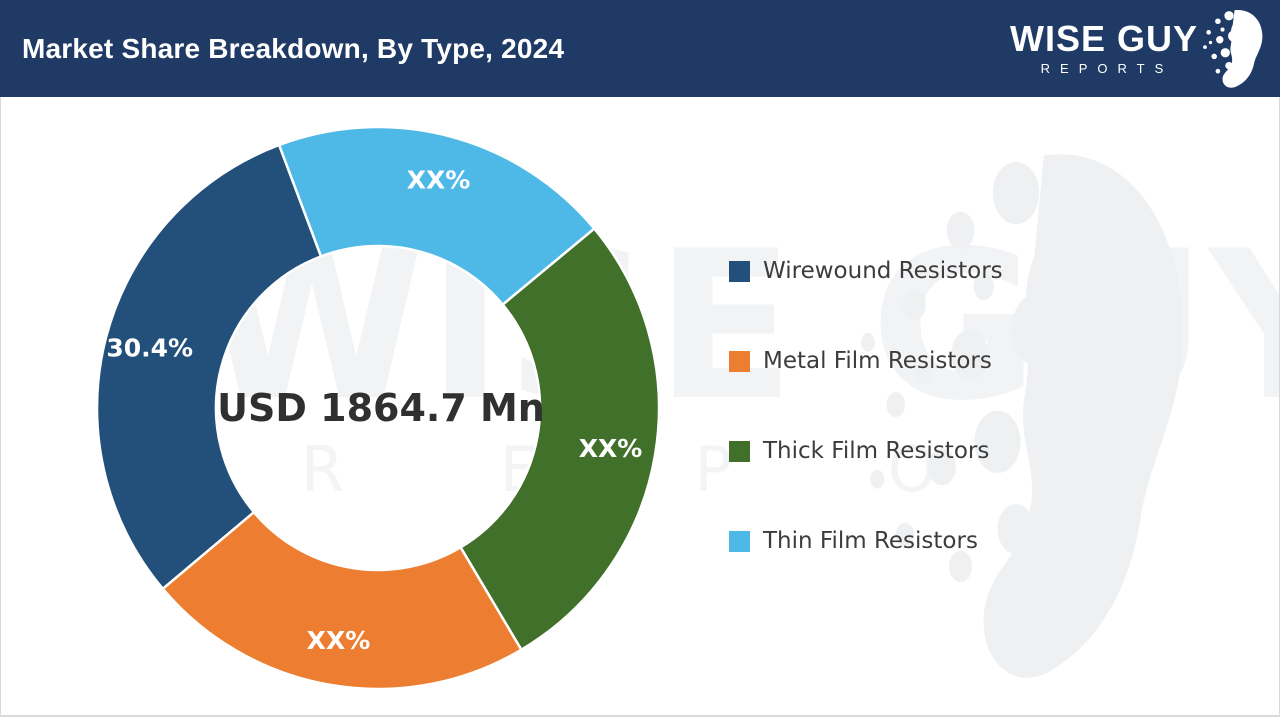 The image size is (1280, 720). I want to click on chart-center-value: USD 1864.7 Mn, so click(381, 408).